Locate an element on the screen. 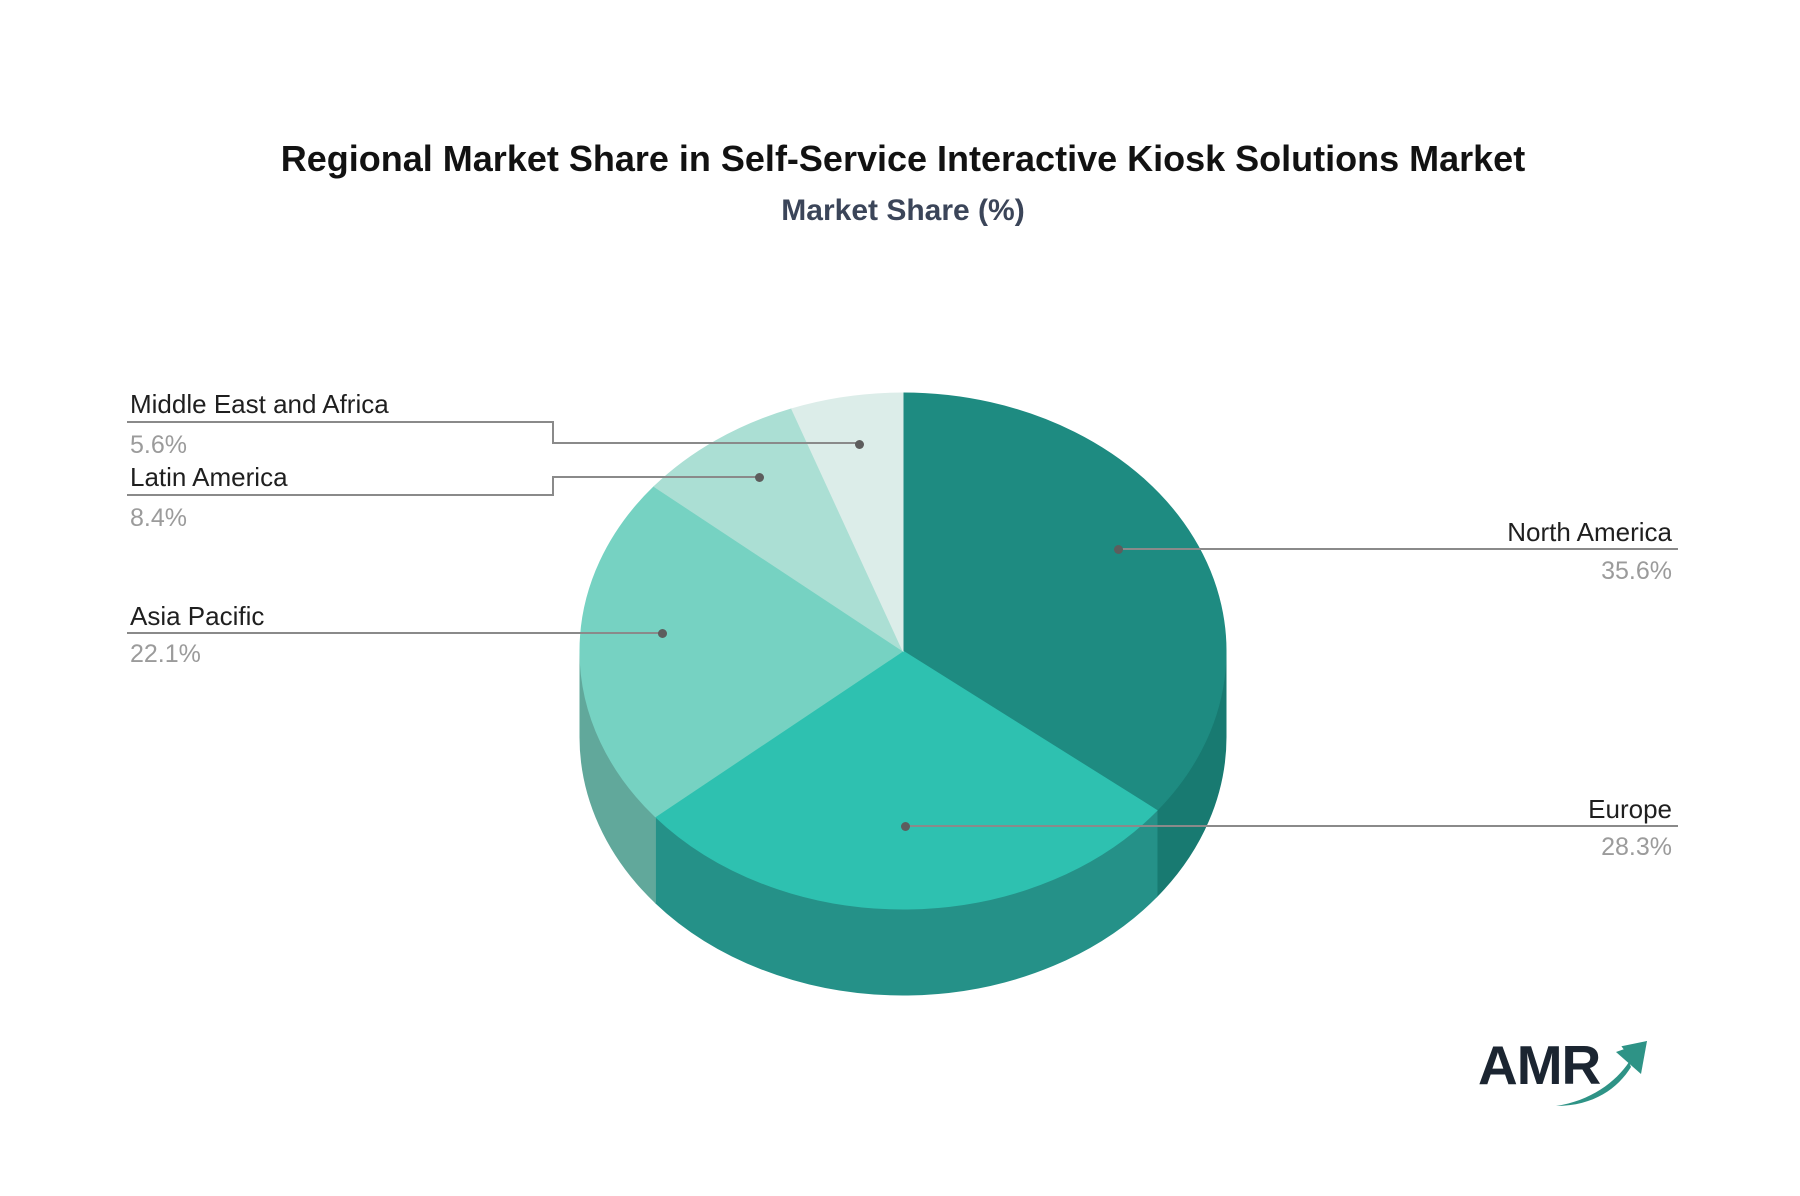  pie-slice-latin-america is located at coordinates (779, 530).